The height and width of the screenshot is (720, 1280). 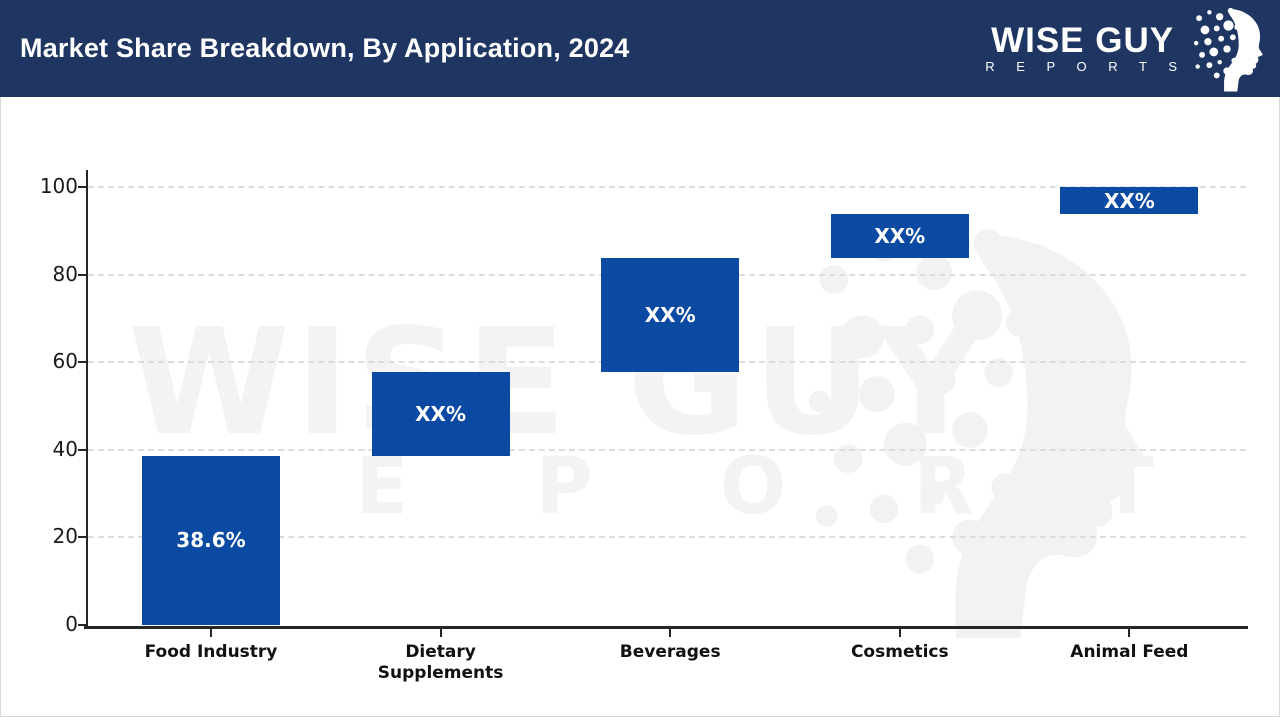 What do you see at coordinates (71, 624) in the screenshot?
I see `y-axis-tick-label: 0` at bounding box center [71, 624].